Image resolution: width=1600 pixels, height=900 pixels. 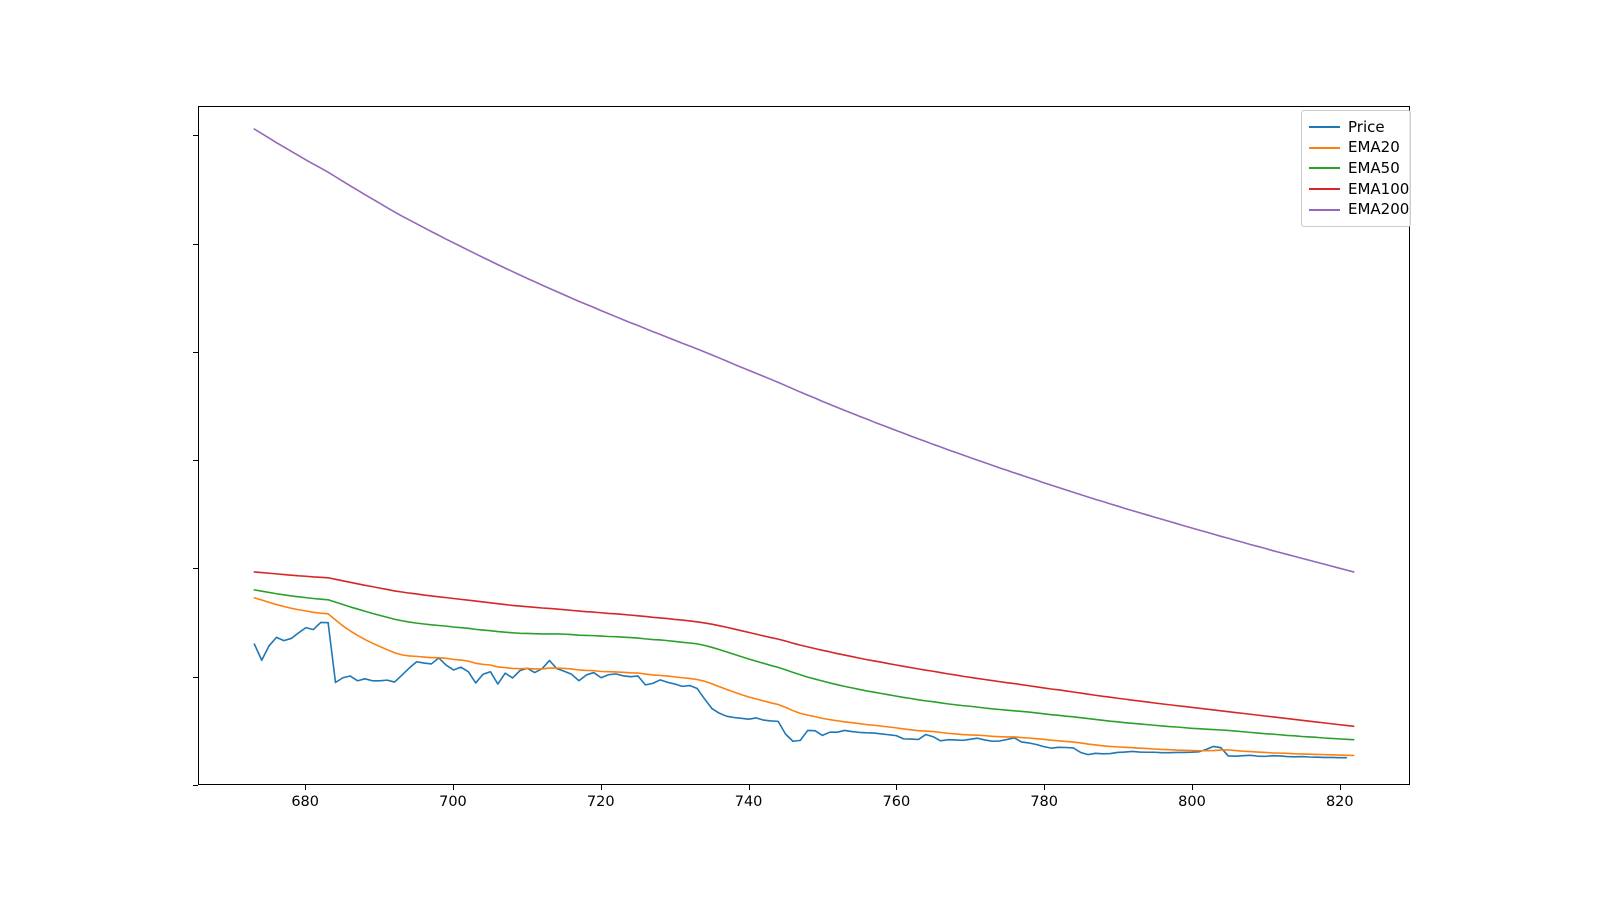 What do you see at coordinates (453, 802) in the screenshot?
I see `x-tick-label: 700` at bounding box center [453, 802].